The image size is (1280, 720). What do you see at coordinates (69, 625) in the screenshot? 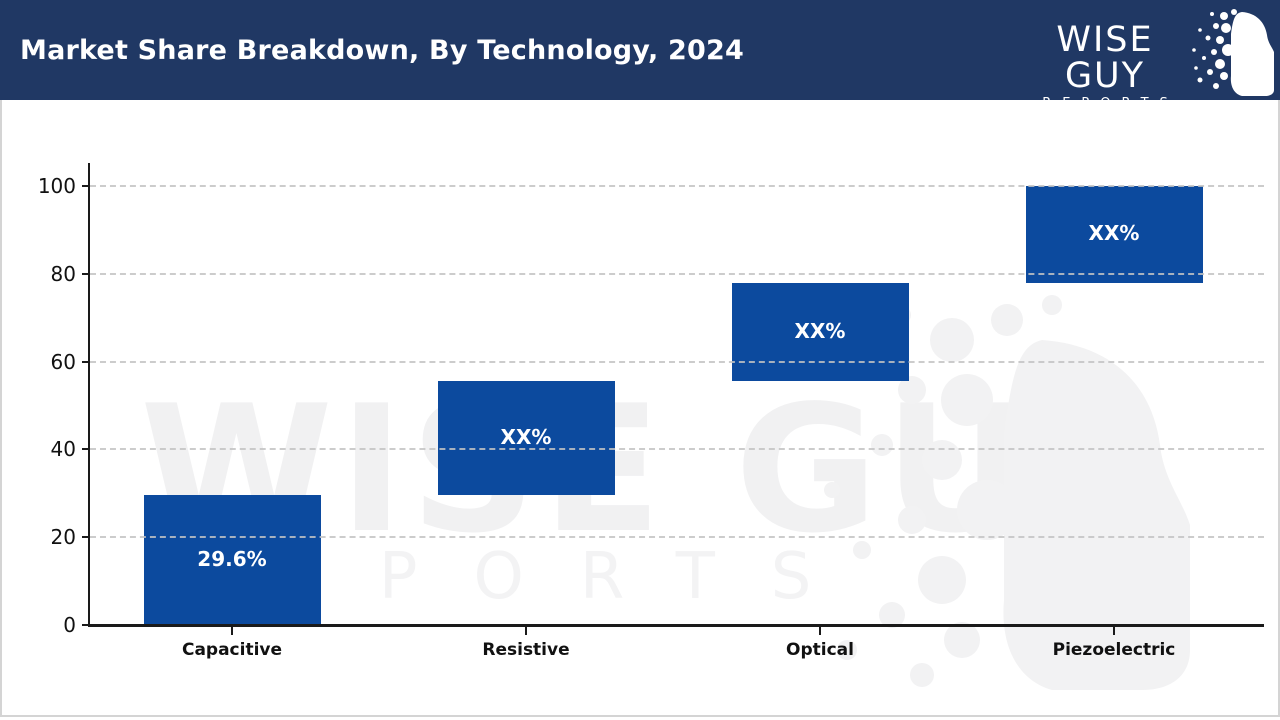
I see `y-tick-label-0: 0` at bounding box center [69, 625].